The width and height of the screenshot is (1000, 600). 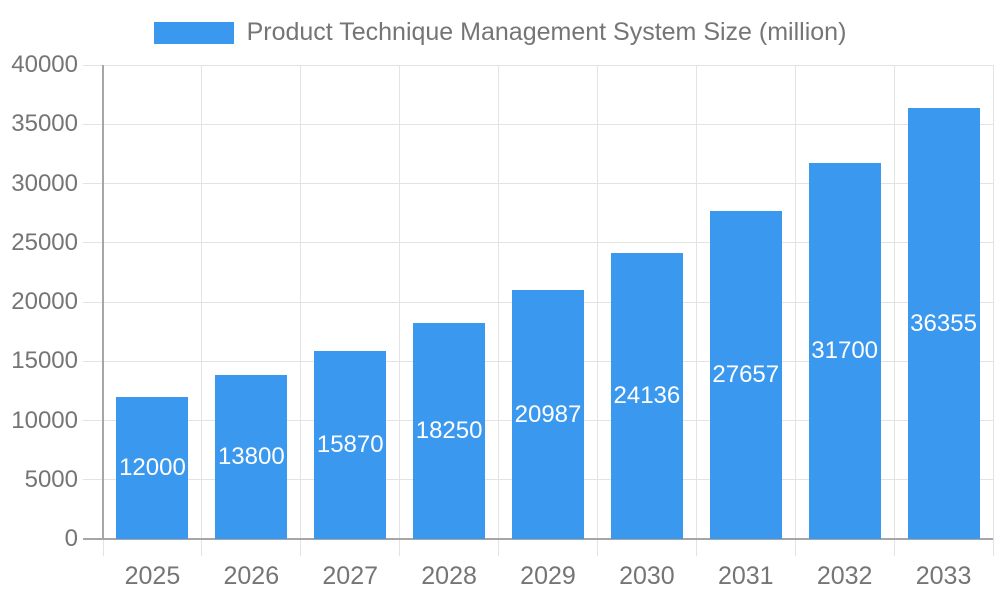 I want to click on bar-2027: 15870, so click(x=350, y=444).